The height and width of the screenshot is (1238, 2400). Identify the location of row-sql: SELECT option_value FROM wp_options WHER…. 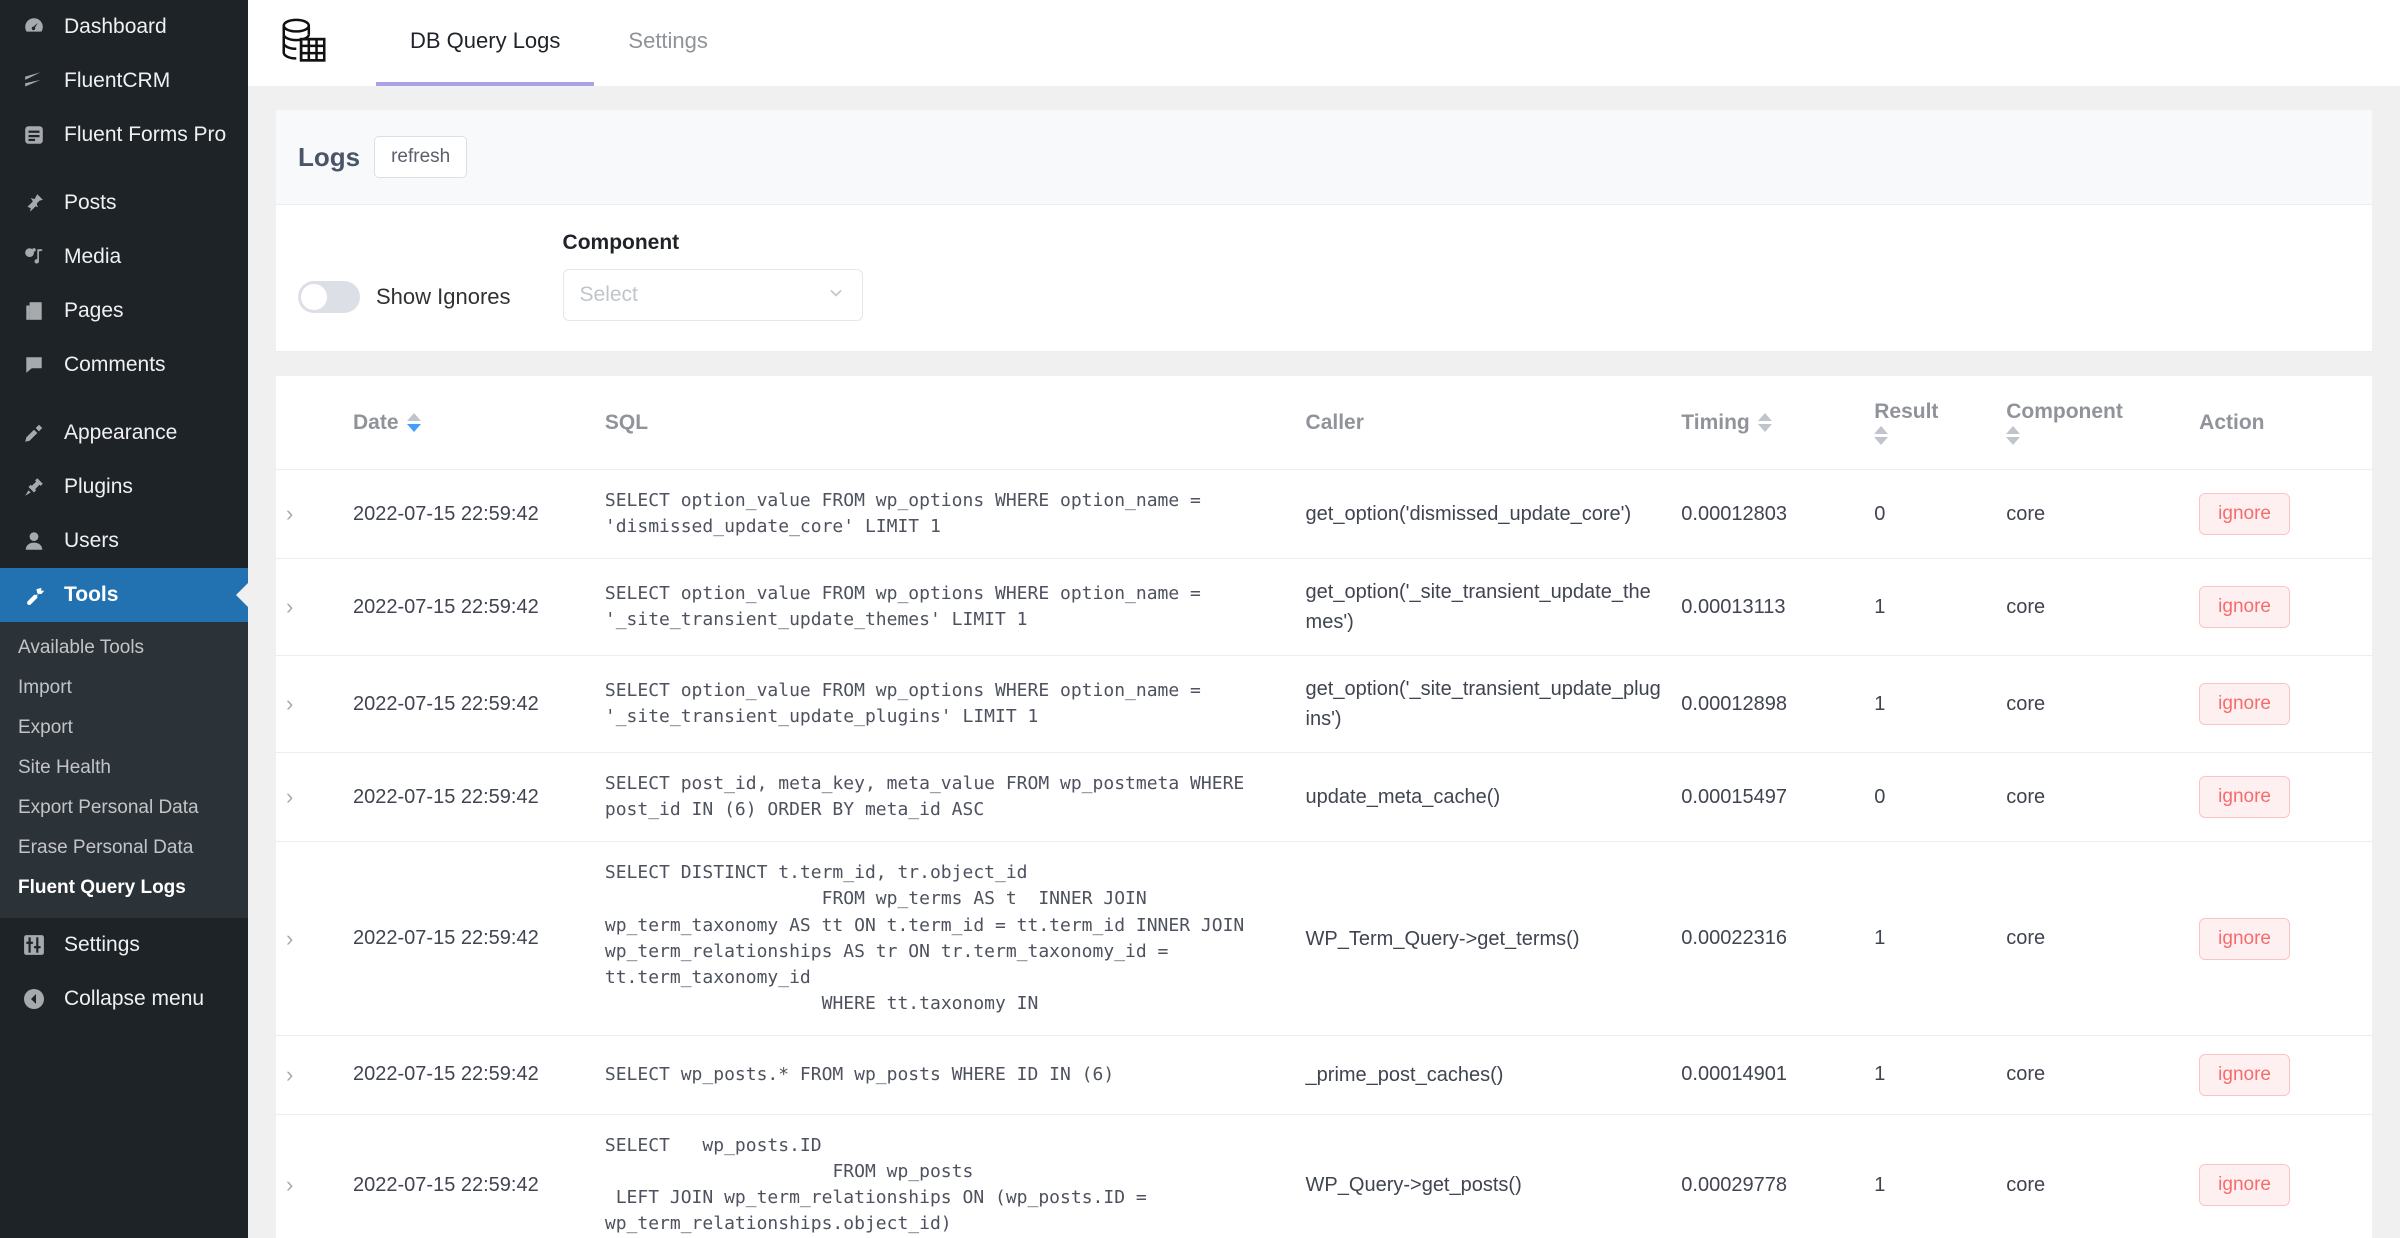
(945, 704).